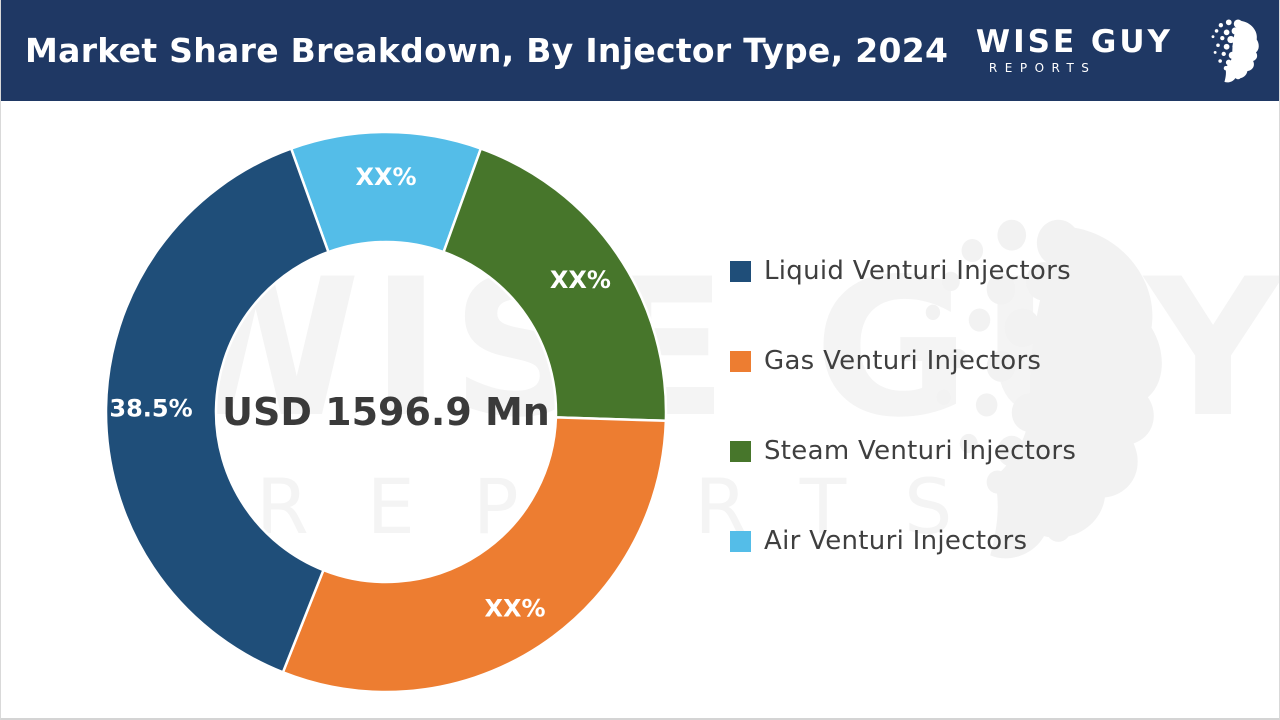  What do you see at coordinates (150, 408) in the screenshot?
I see `slice-percentage-label: 38.5%` at bounding box center [150, 408].